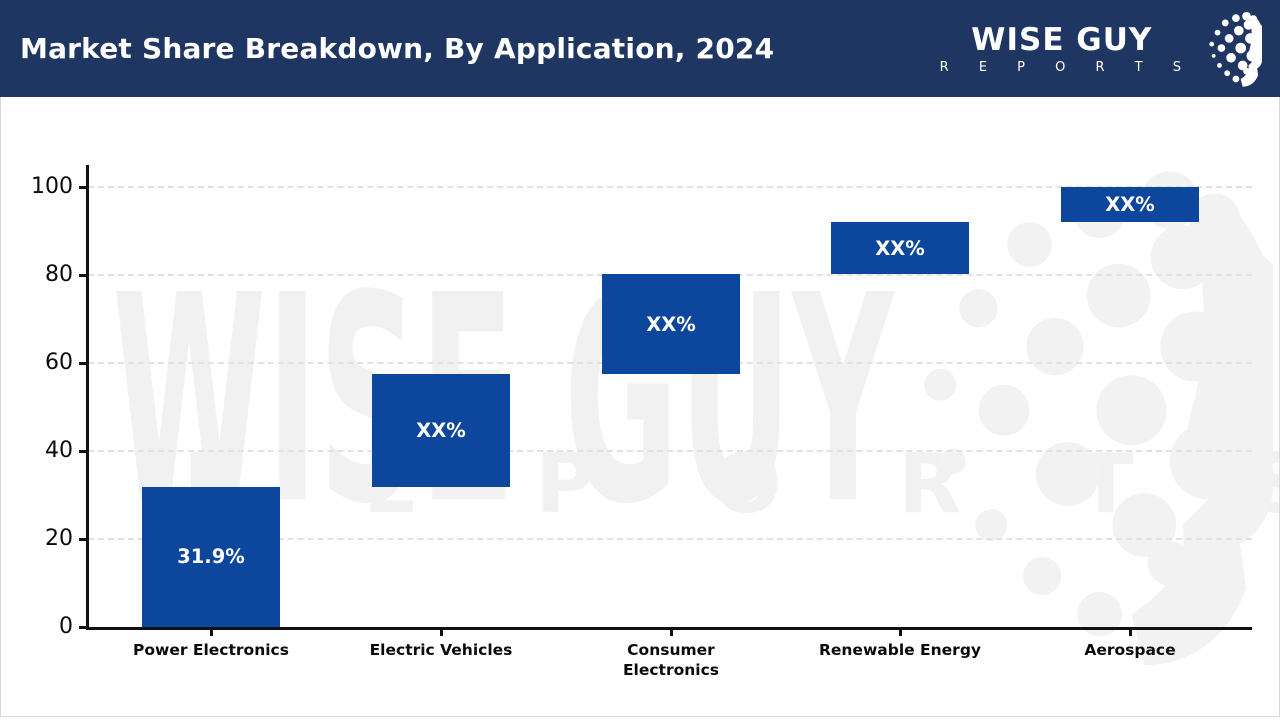 This screenshot has height=720, width=1280. I want to click on brand-wordmark: WISE GUY R E P O R T S, so click(1062, 48).